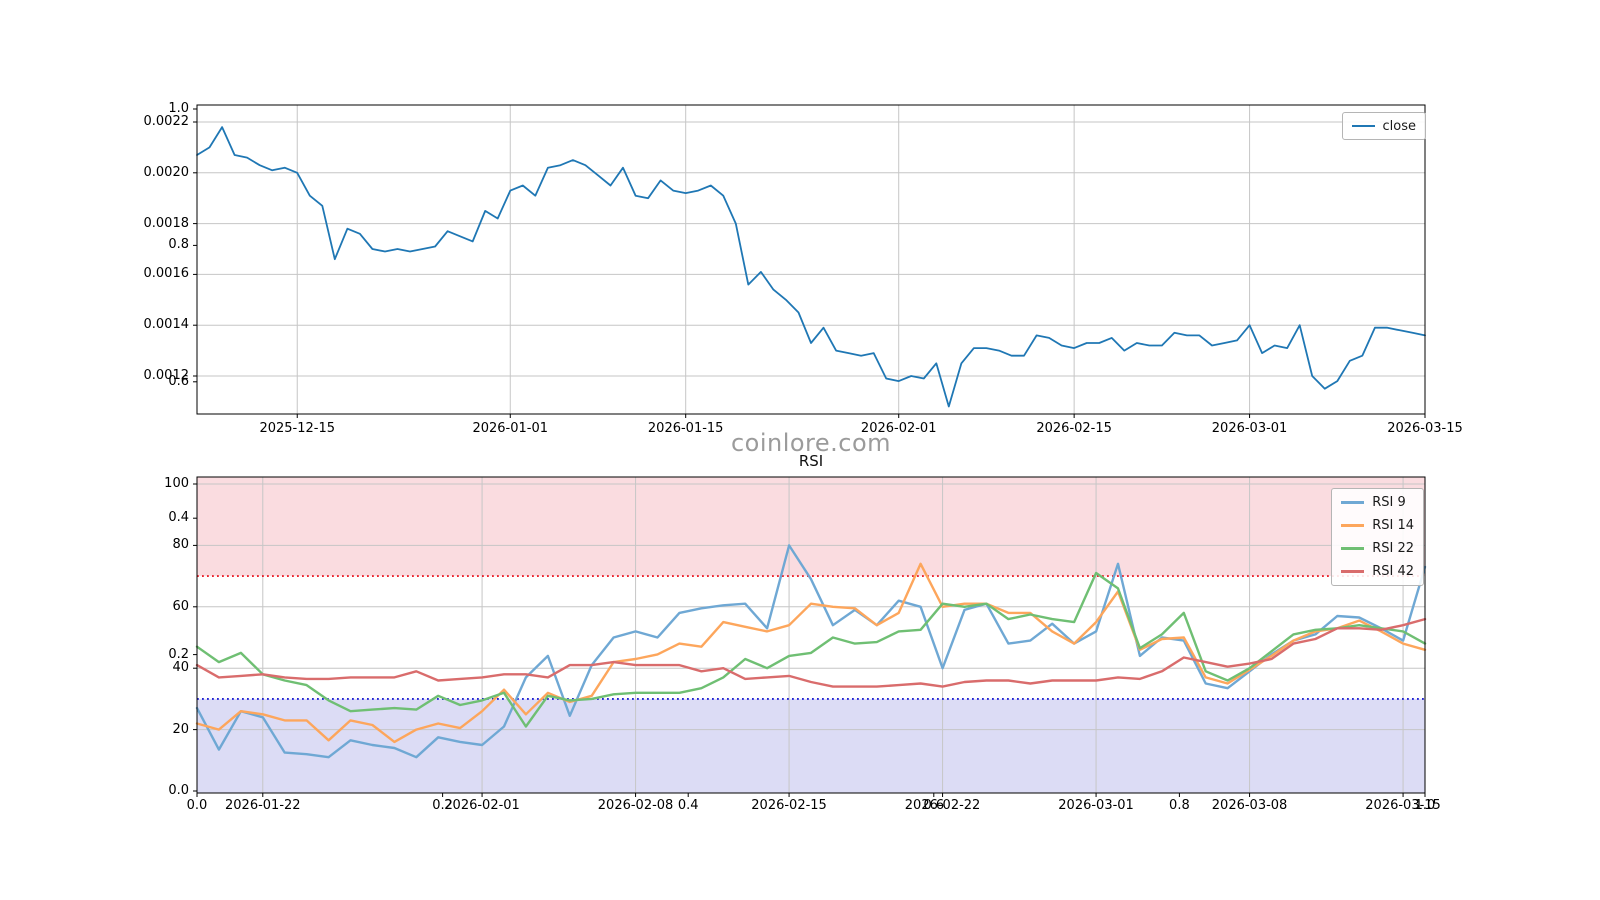  Describe the element at coordinates (180, 668) in the screenshot. I see `y-tick-label: 40` at that location.